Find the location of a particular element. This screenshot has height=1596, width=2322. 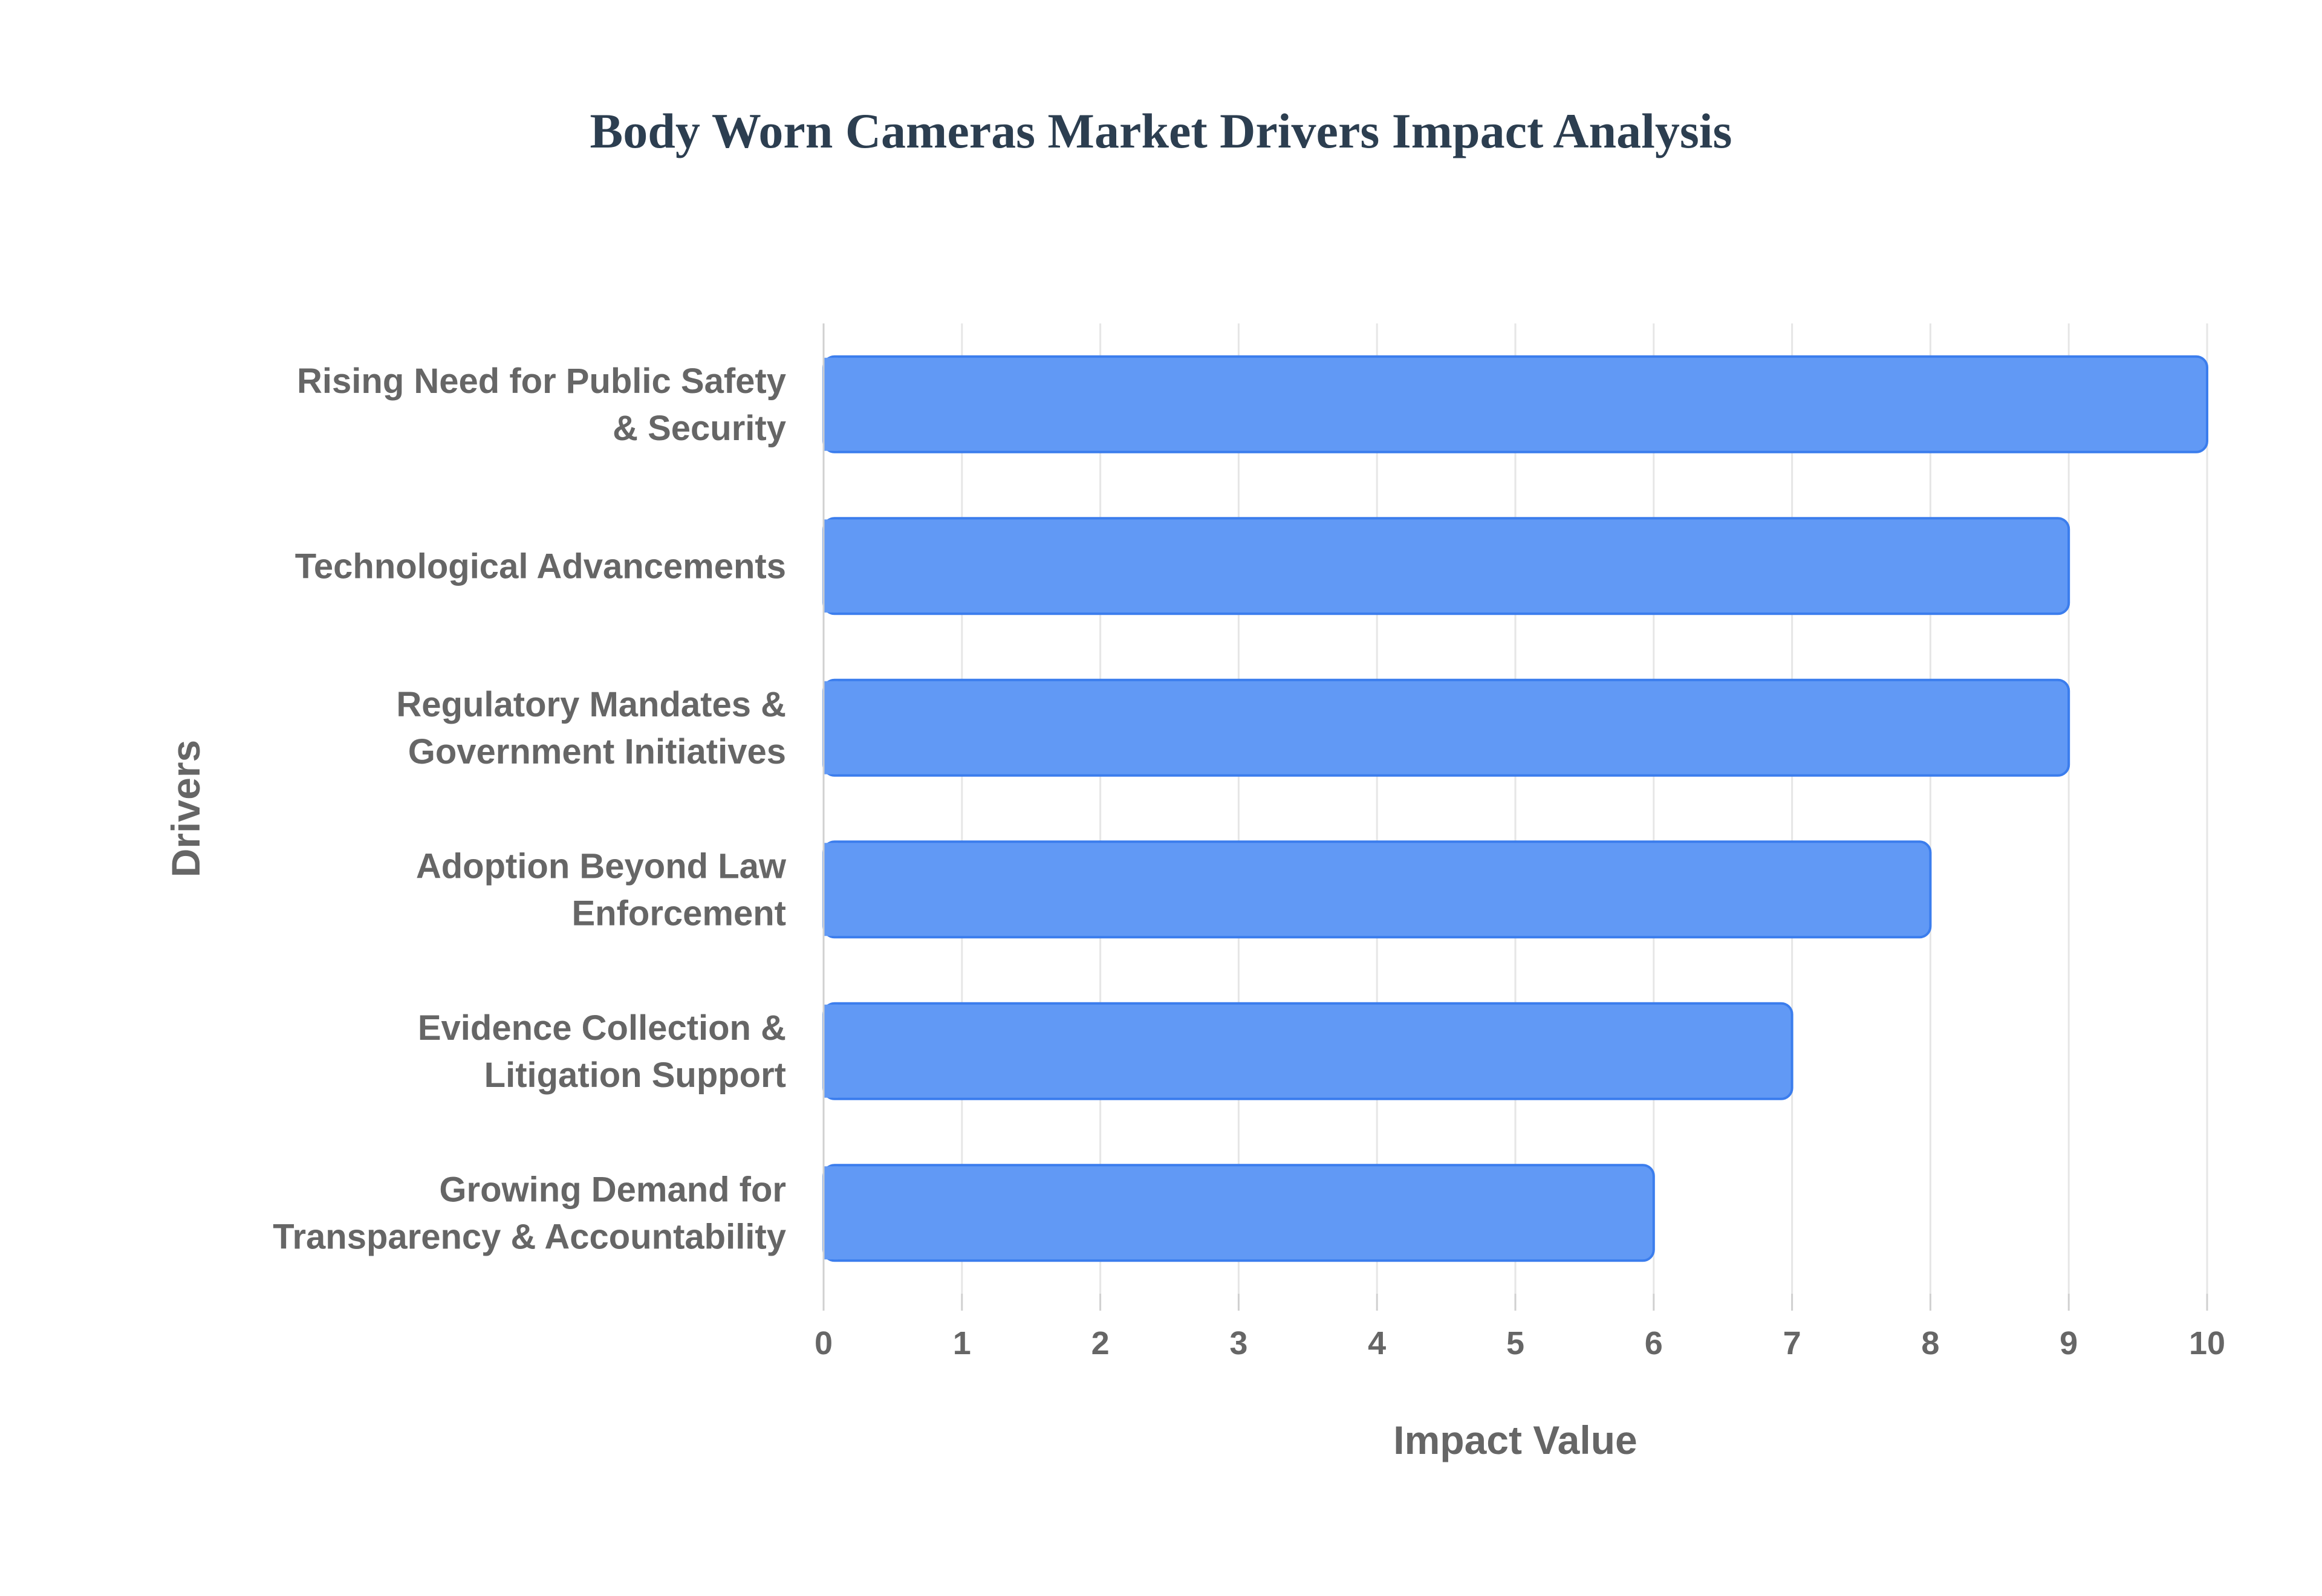

x-tick-label: 5 is located at coordinates (1515, 1343).